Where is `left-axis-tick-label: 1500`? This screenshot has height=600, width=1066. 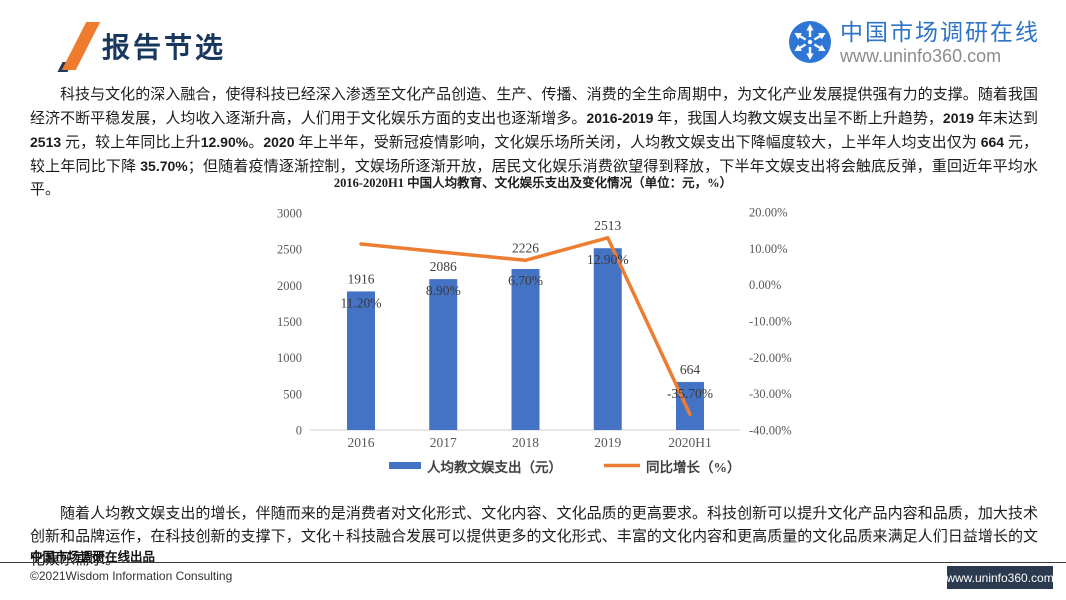
left-axis-tick-label: 1500 is located at coordinates (289, 322).